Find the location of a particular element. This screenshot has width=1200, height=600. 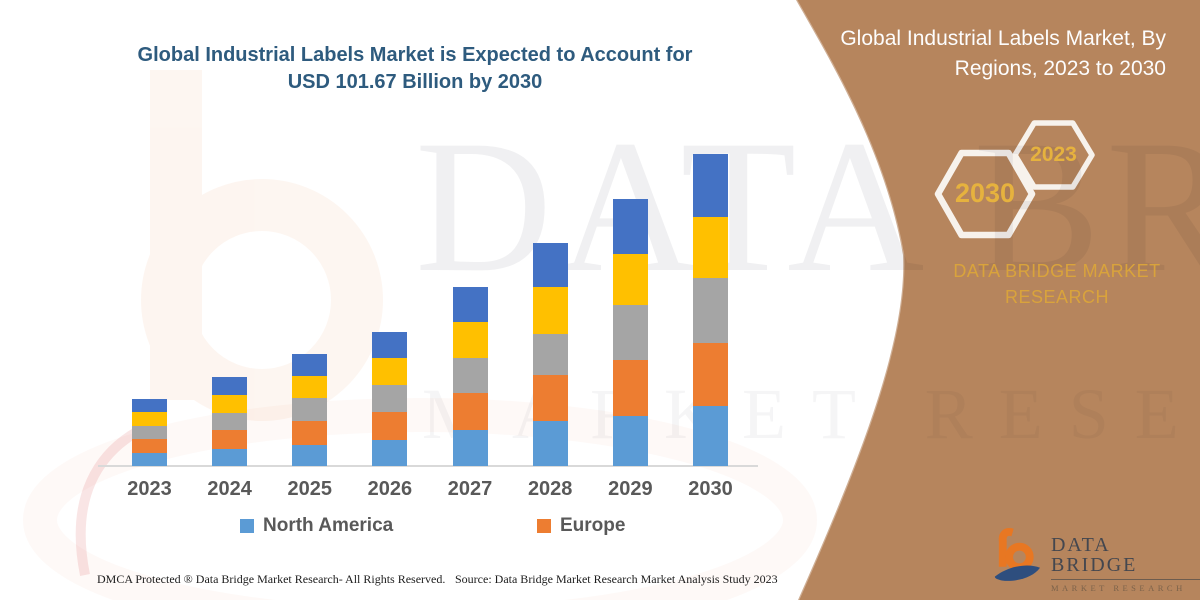

logo-title-text: DATA BRIDGE is located at coordinates (1125, 557).